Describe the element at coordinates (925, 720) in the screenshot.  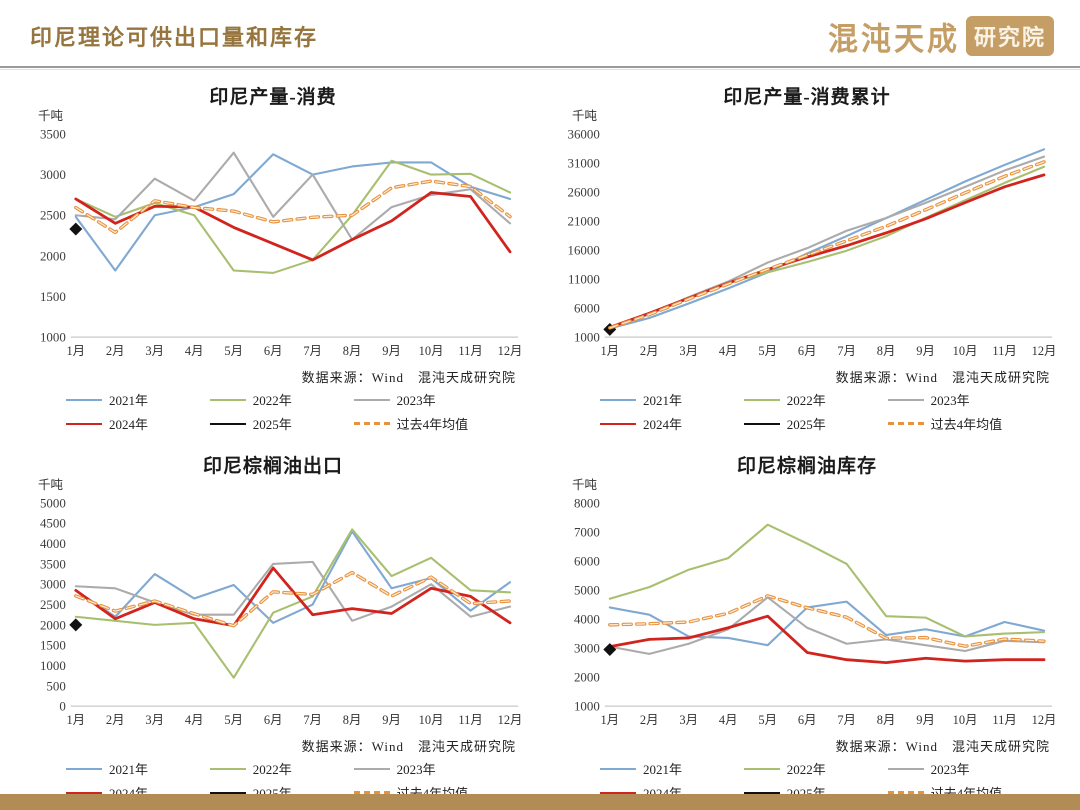
I see `x-axis-tick: 9月` at that location.